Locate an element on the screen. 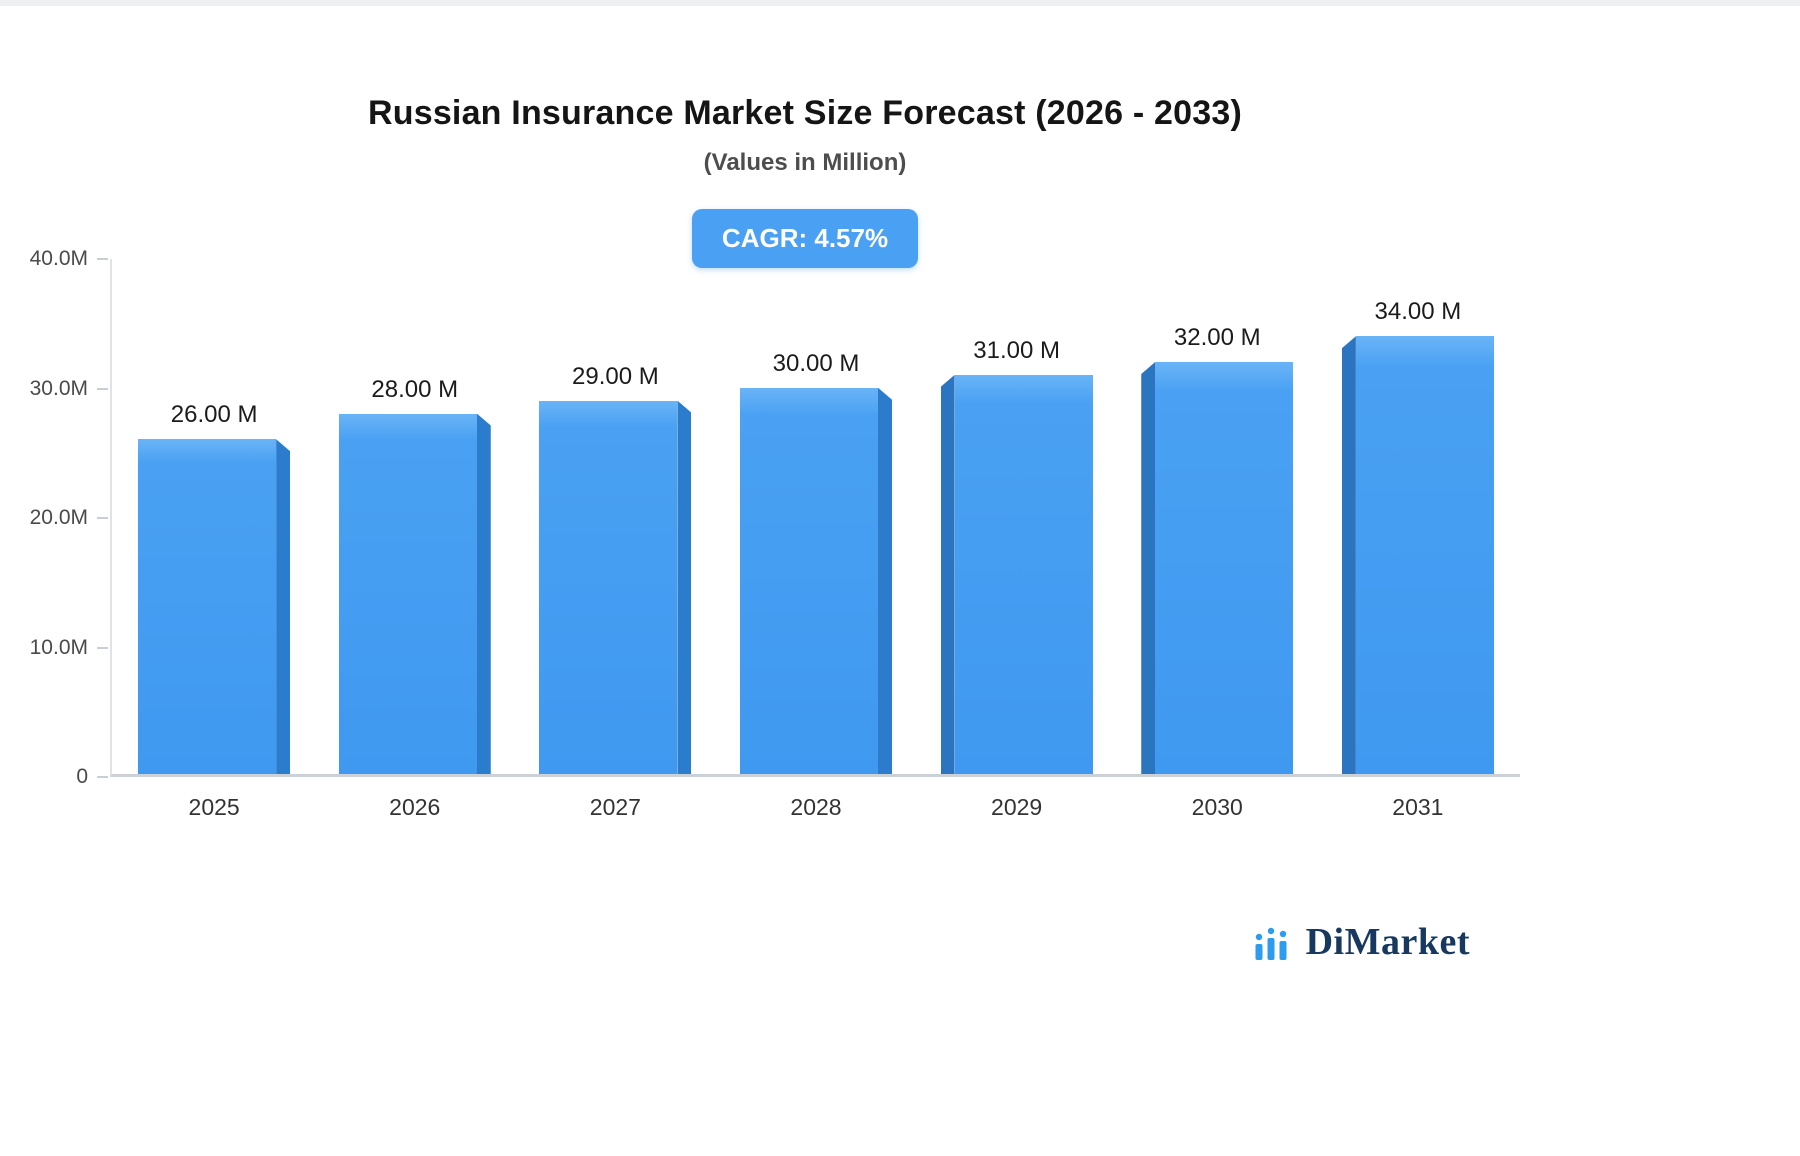 The image size is (1800, 1156). bar-slot-2025: 26.00 M 2025 is located at coordinates (214, 539).